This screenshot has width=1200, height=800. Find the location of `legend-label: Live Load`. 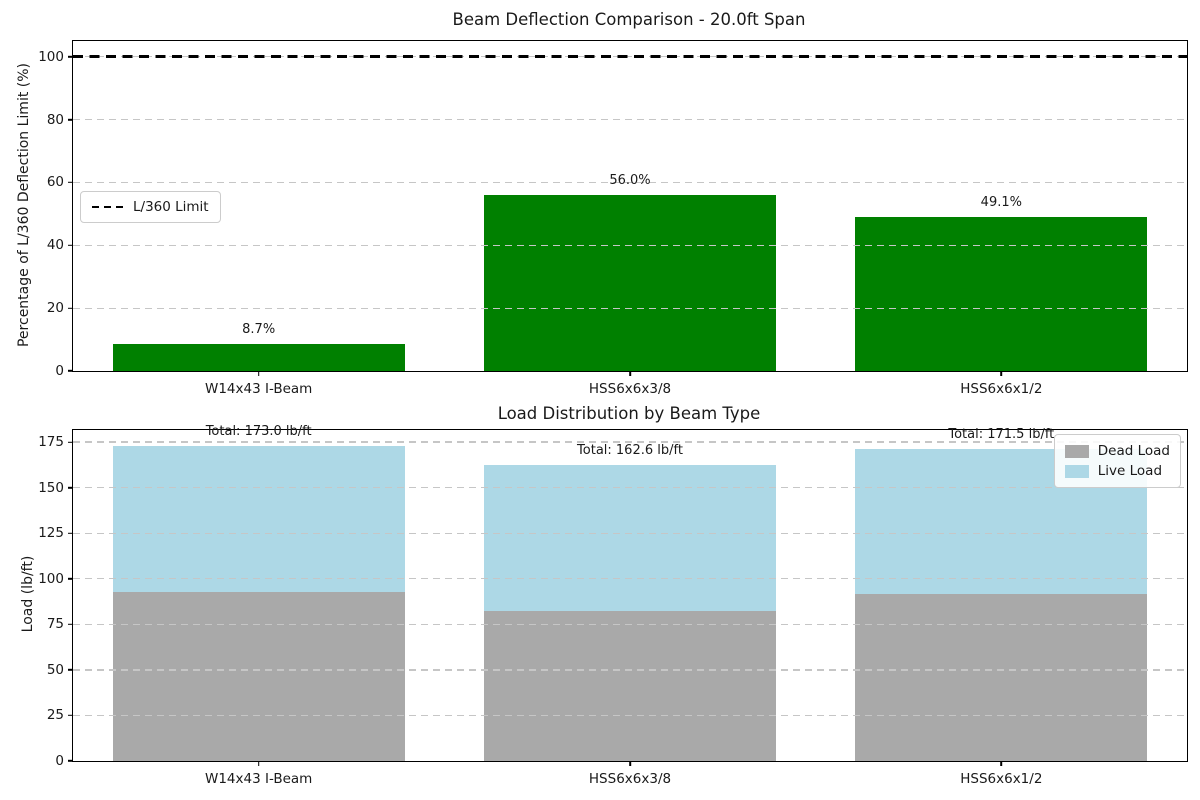

legend-label: Live Load is located at coordinates (1130, 471).